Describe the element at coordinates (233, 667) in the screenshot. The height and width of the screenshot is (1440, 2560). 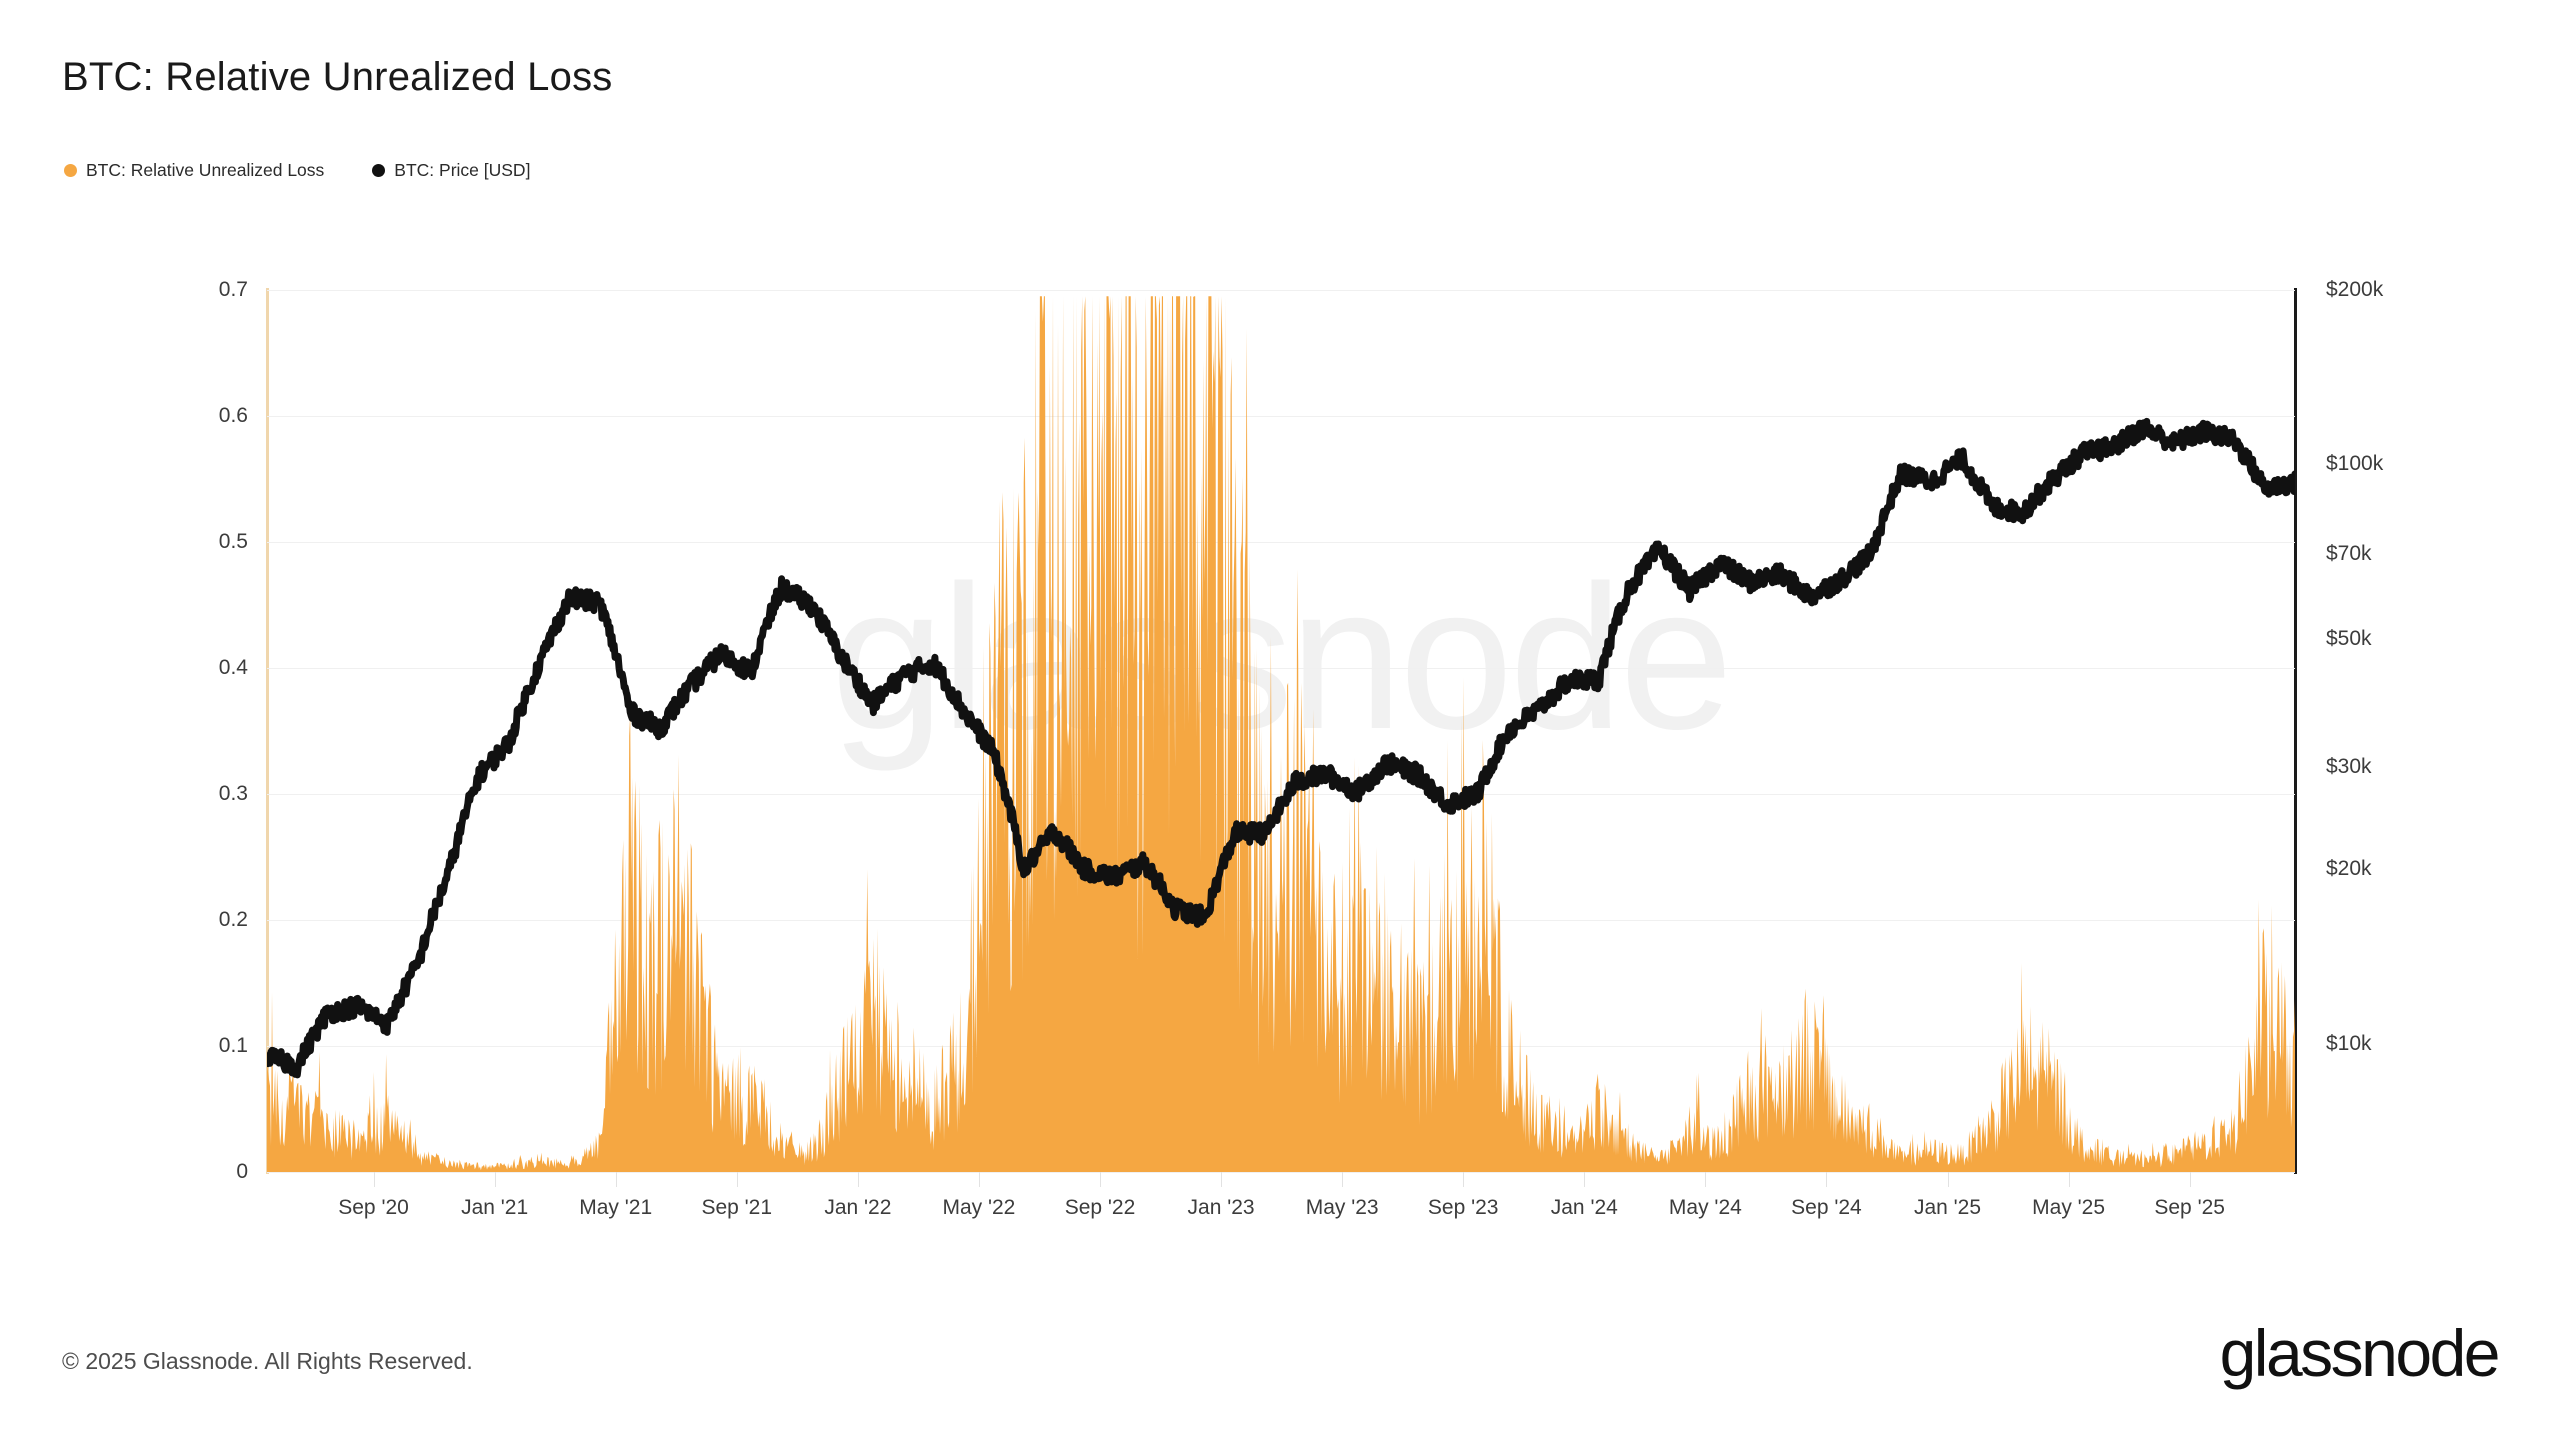
I see `y-axis-left-tick-label: 0.4` at that location.